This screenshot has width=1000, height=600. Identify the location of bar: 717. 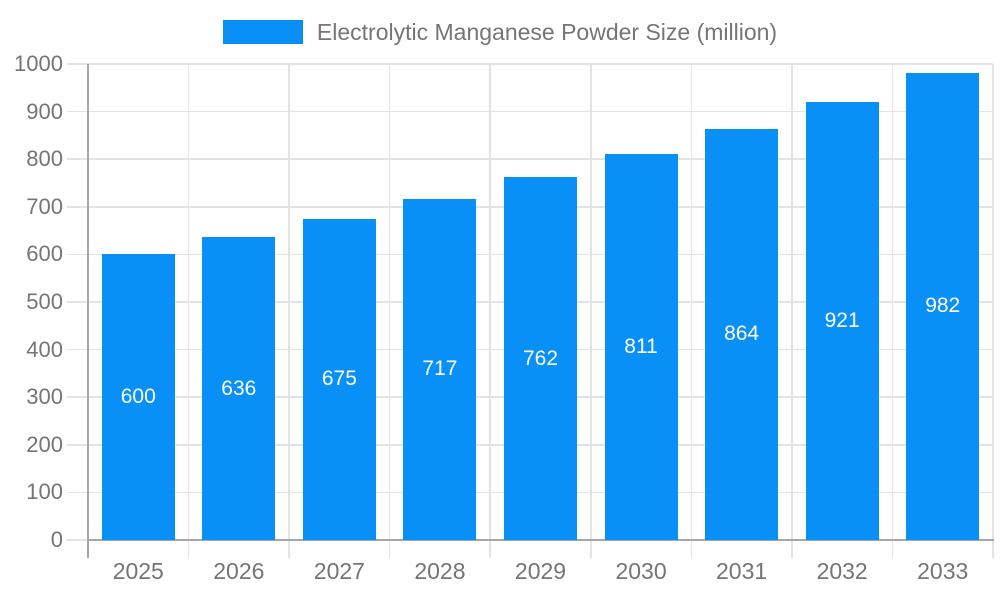
(440, 369).